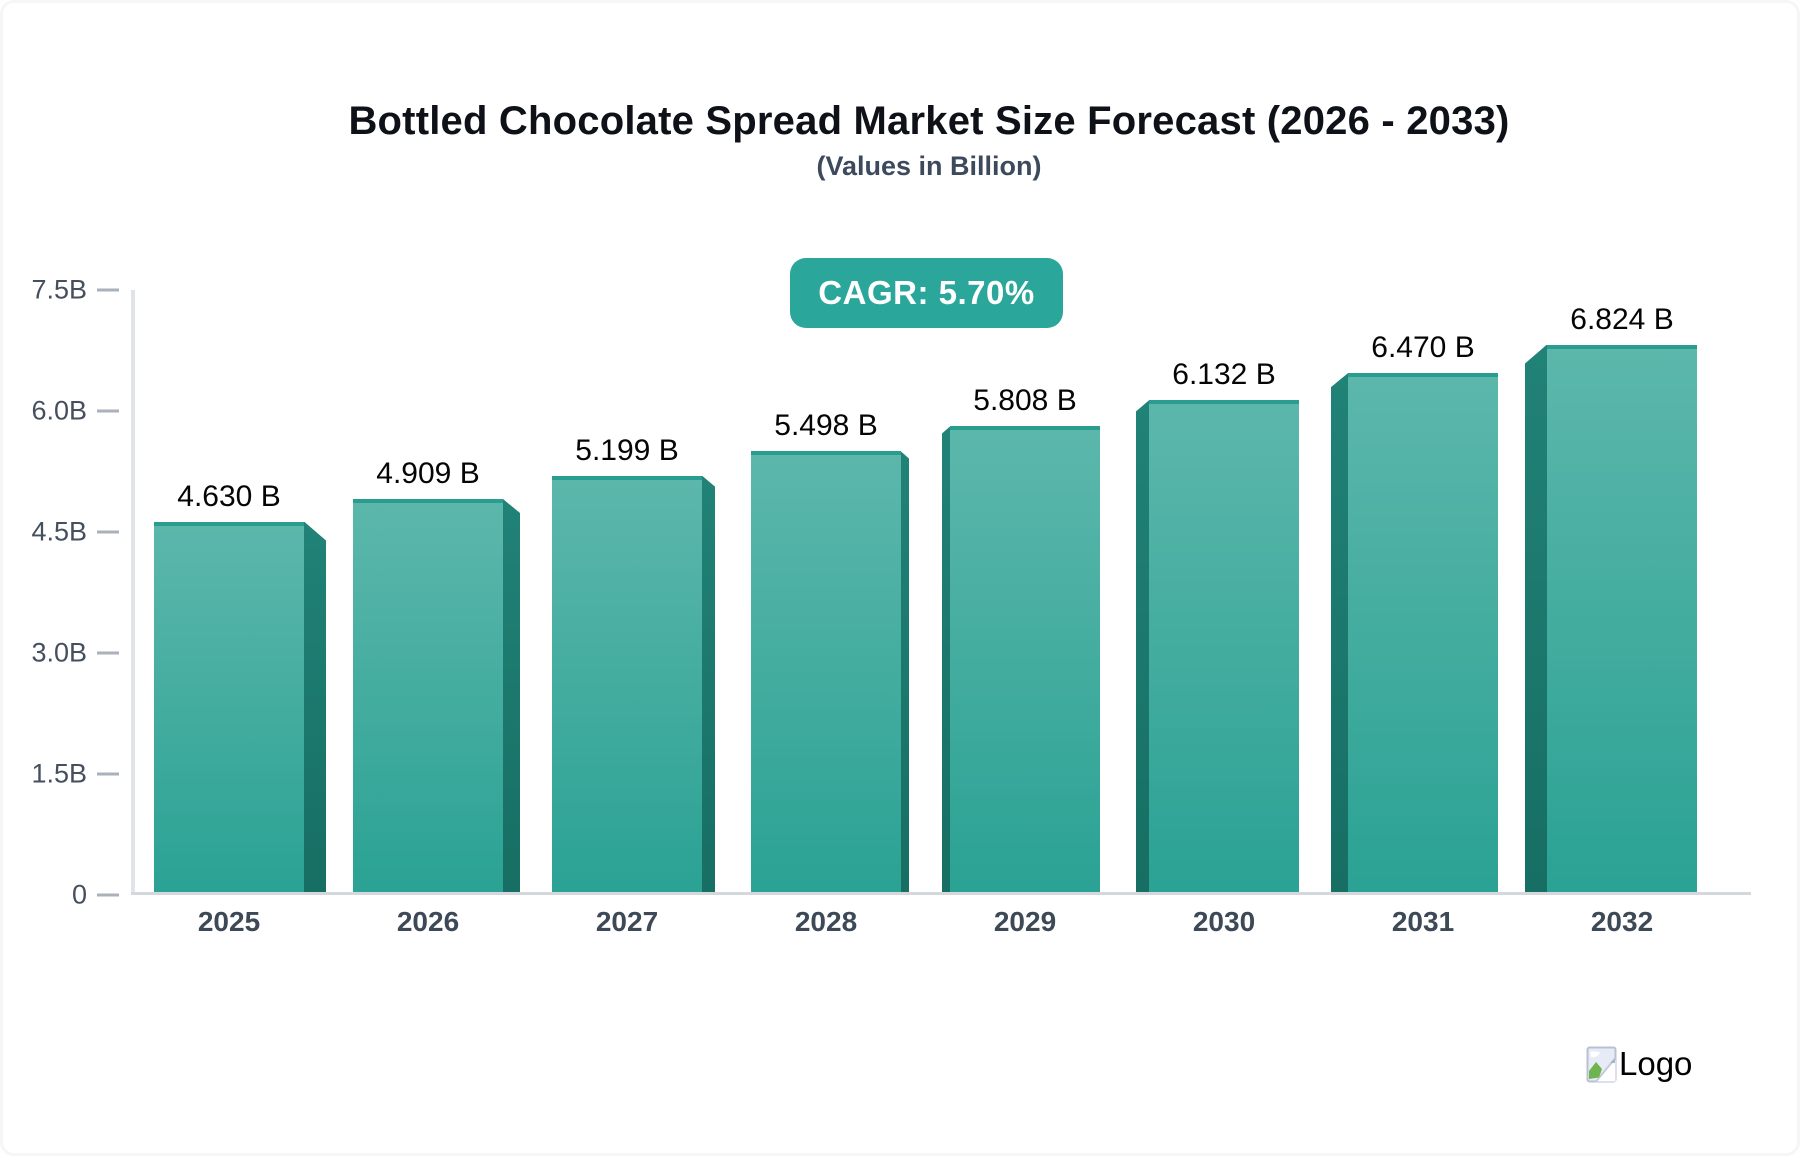  Describe the element at coordinates (1622, 921) in the screenshot. I see `x-tick-label: 2032` at that location.